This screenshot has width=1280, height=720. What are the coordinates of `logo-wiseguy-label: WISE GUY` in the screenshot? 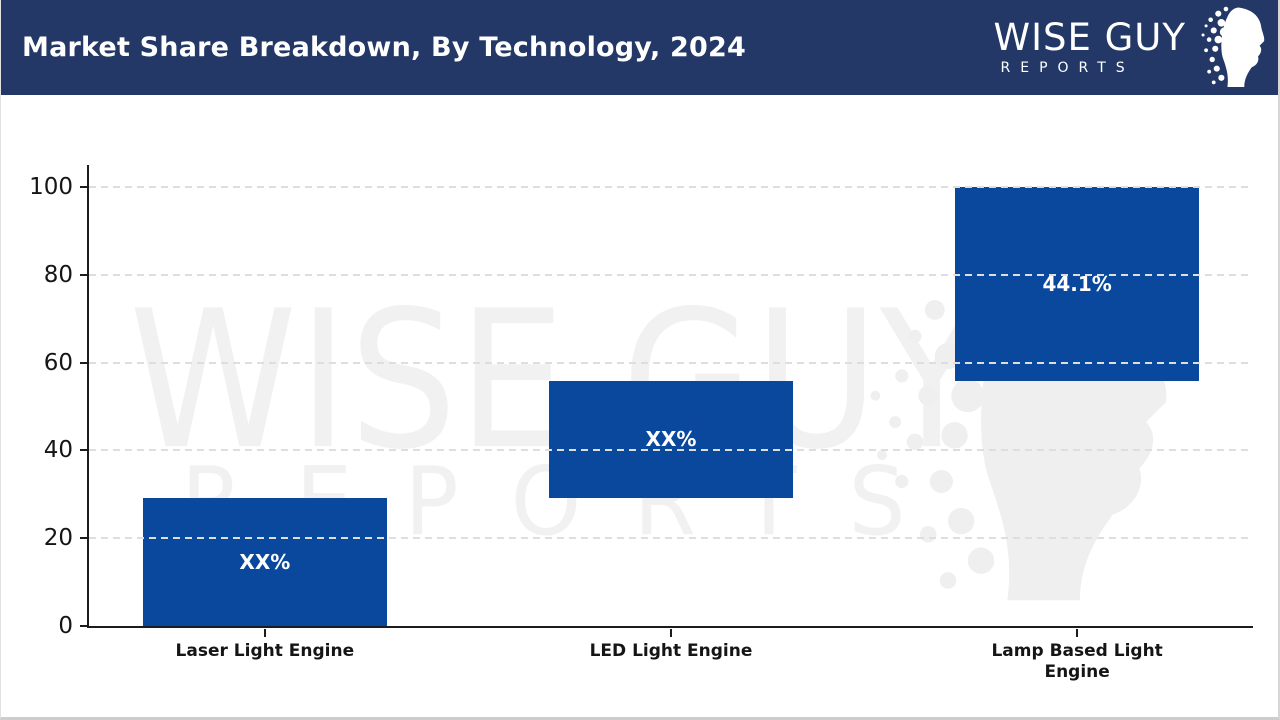 It's located at (1089, 37).